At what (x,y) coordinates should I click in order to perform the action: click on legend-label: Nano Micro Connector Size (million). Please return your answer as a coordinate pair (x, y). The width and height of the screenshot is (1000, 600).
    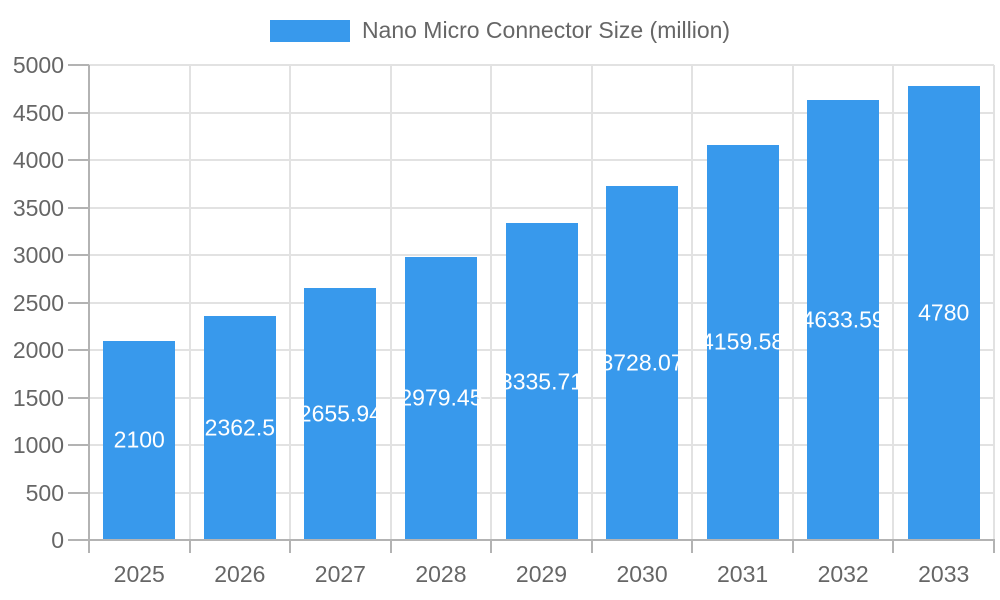
    Looking at the image, I should click on (546, 30).